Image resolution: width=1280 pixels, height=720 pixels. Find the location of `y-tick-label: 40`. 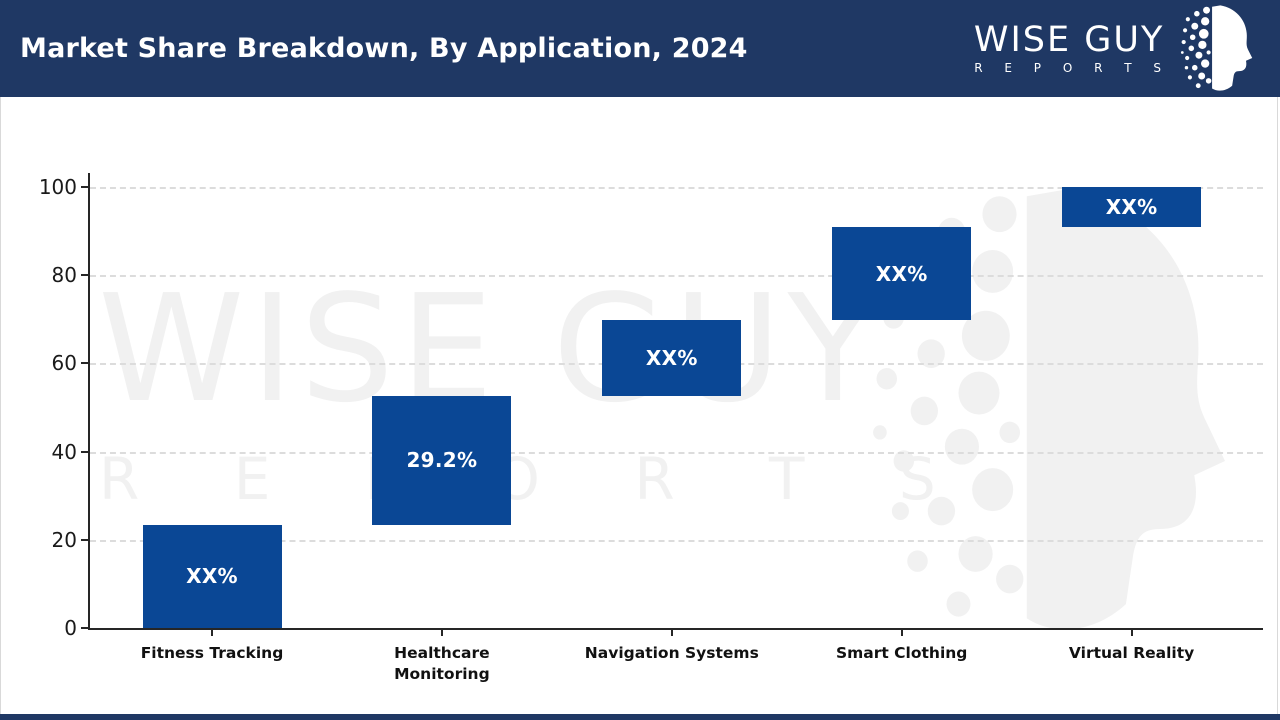

y-tick-label: 40 is located at coordinates (64, 451).